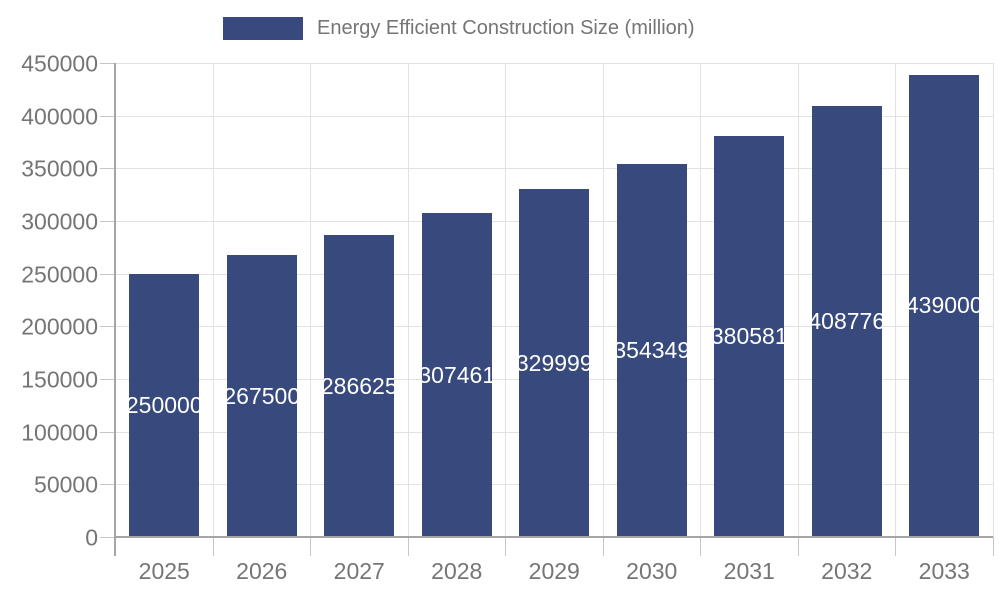  What do you see at coordinates (66, 484) in the screenshot?
I see `y-axis-tick-label: 50000` at bounding box center [66, 484].